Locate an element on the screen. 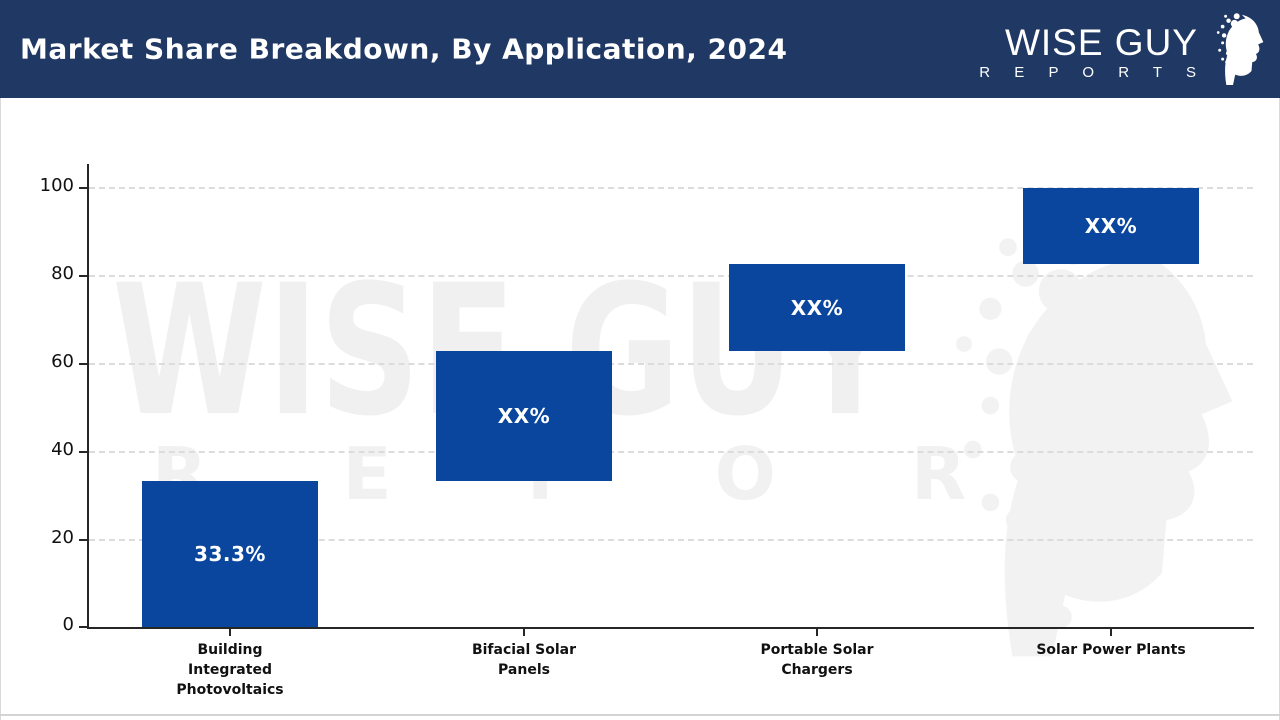 This screenshot has height=720, width=1280. bar-portable-solar-chargers: XX% is located at coordinates (817, 307).